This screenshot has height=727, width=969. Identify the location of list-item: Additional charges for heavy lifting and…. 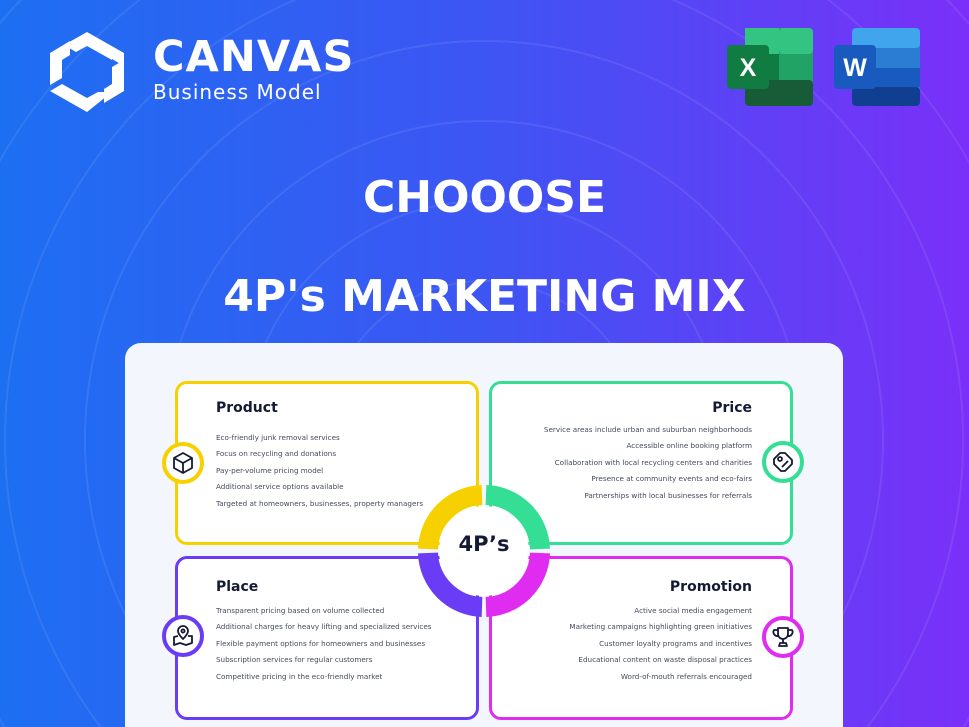
(324, 627).